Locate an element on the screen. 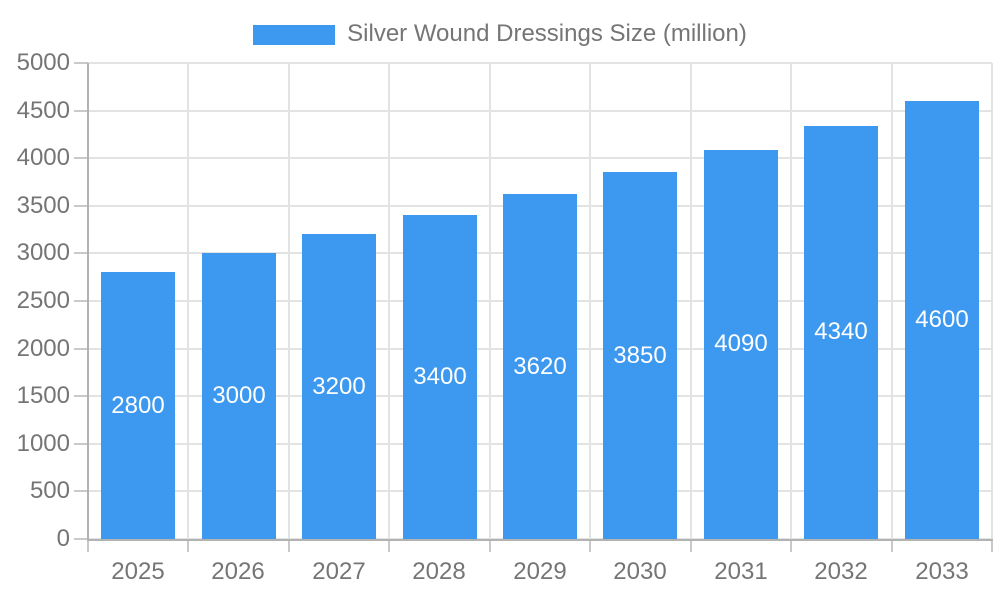 The image size is (1000, 600). bar-value-label: 2800 is located at coordinates (138, 405).